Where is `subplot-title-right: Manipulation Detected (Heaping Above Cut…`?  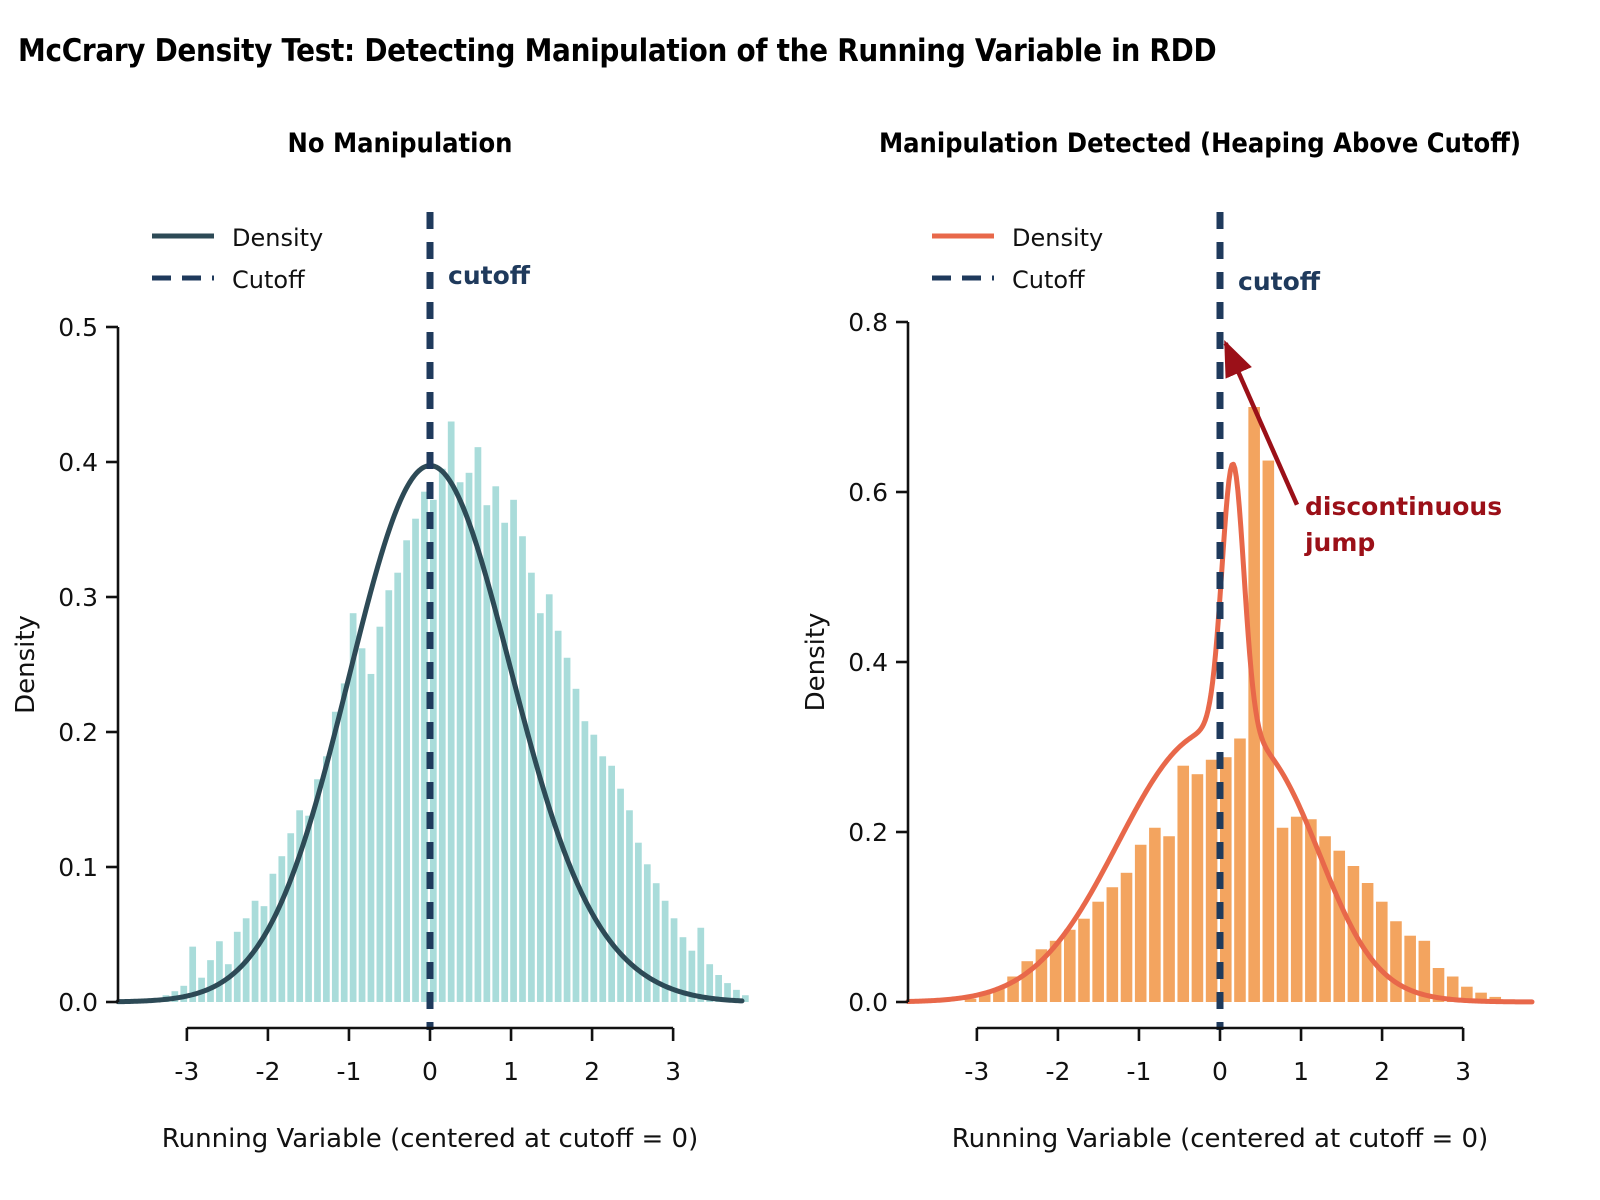
subplot-title-right: Manipulation Detected (Heaping Above Cut… is located at coordinates (1199, 143).